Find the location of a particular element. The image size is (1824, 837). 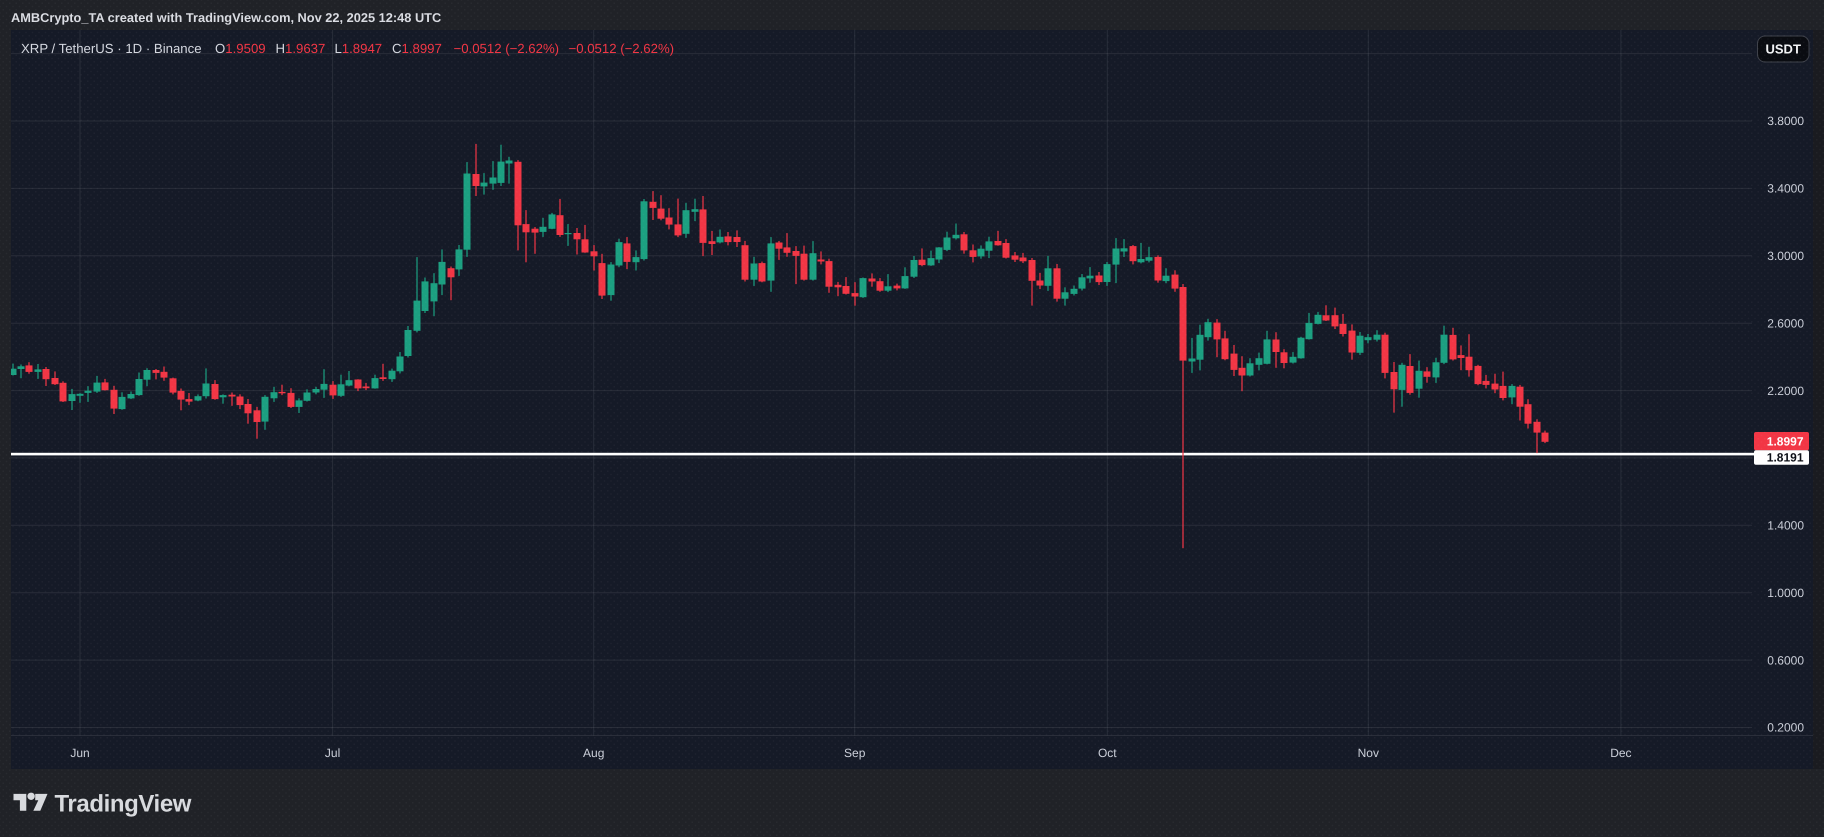

svg-text: H is located at coordinates (281, 48).